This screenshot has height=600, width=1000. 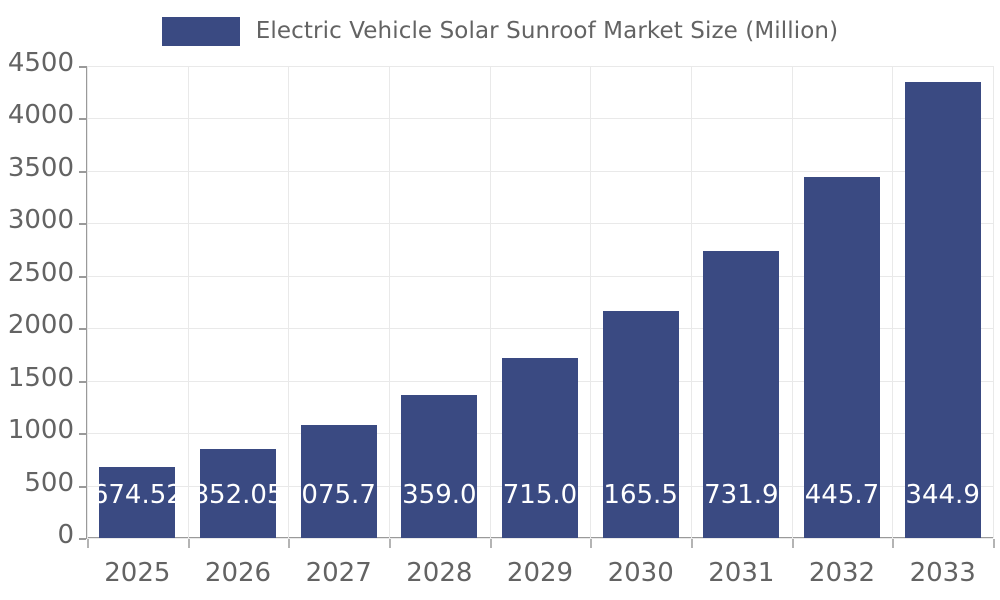 I want to click on bar-value-label: 1715.02, so click(x=540, y=494).